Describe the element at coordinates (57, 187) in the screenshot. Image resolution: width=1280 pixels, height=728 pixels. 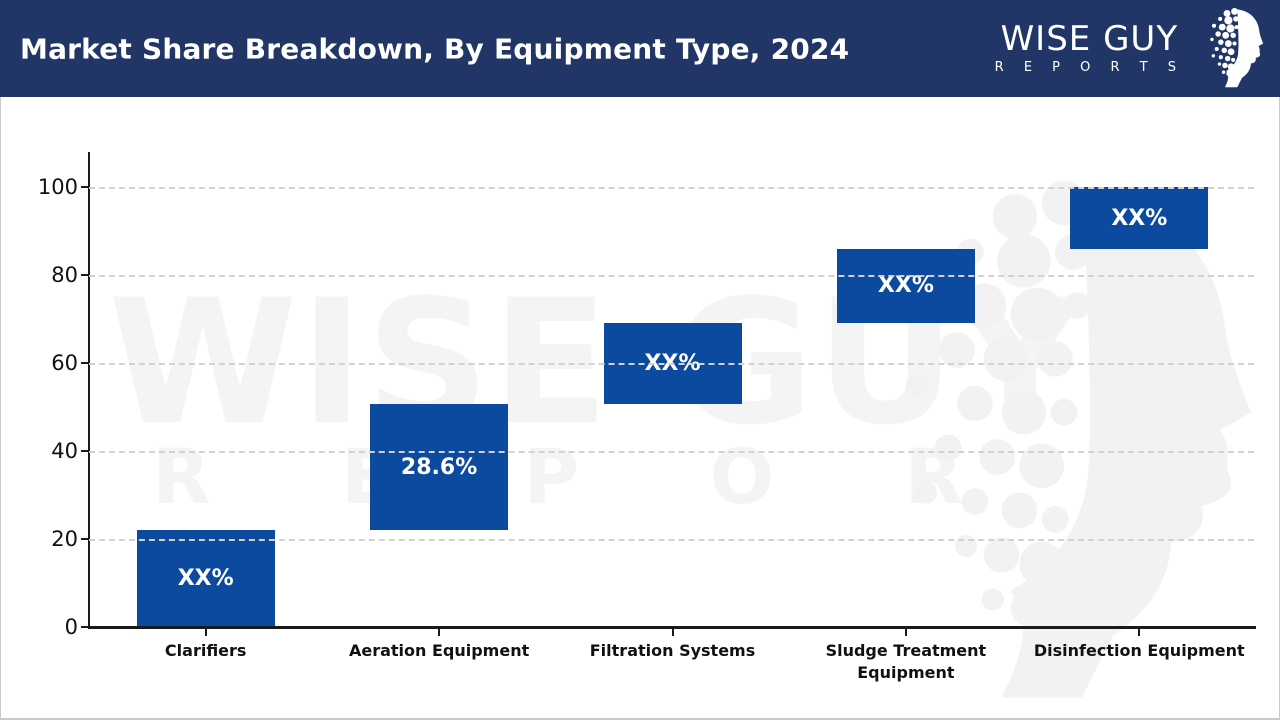
I see `y-tick-label-100: 100` at that location.